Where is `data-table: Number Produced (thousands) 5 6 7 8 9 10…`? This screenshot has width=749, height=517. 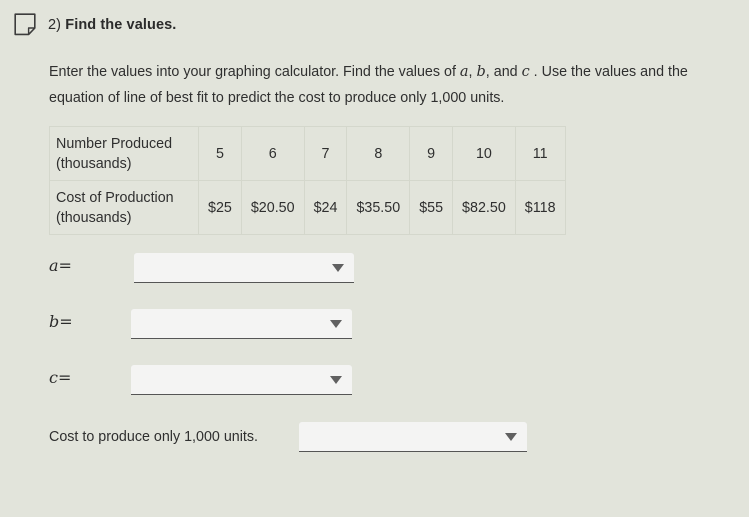 data-table: Number Produced (thousands) 5 6 7 8 9 10… is located at coordinates (307, 180).